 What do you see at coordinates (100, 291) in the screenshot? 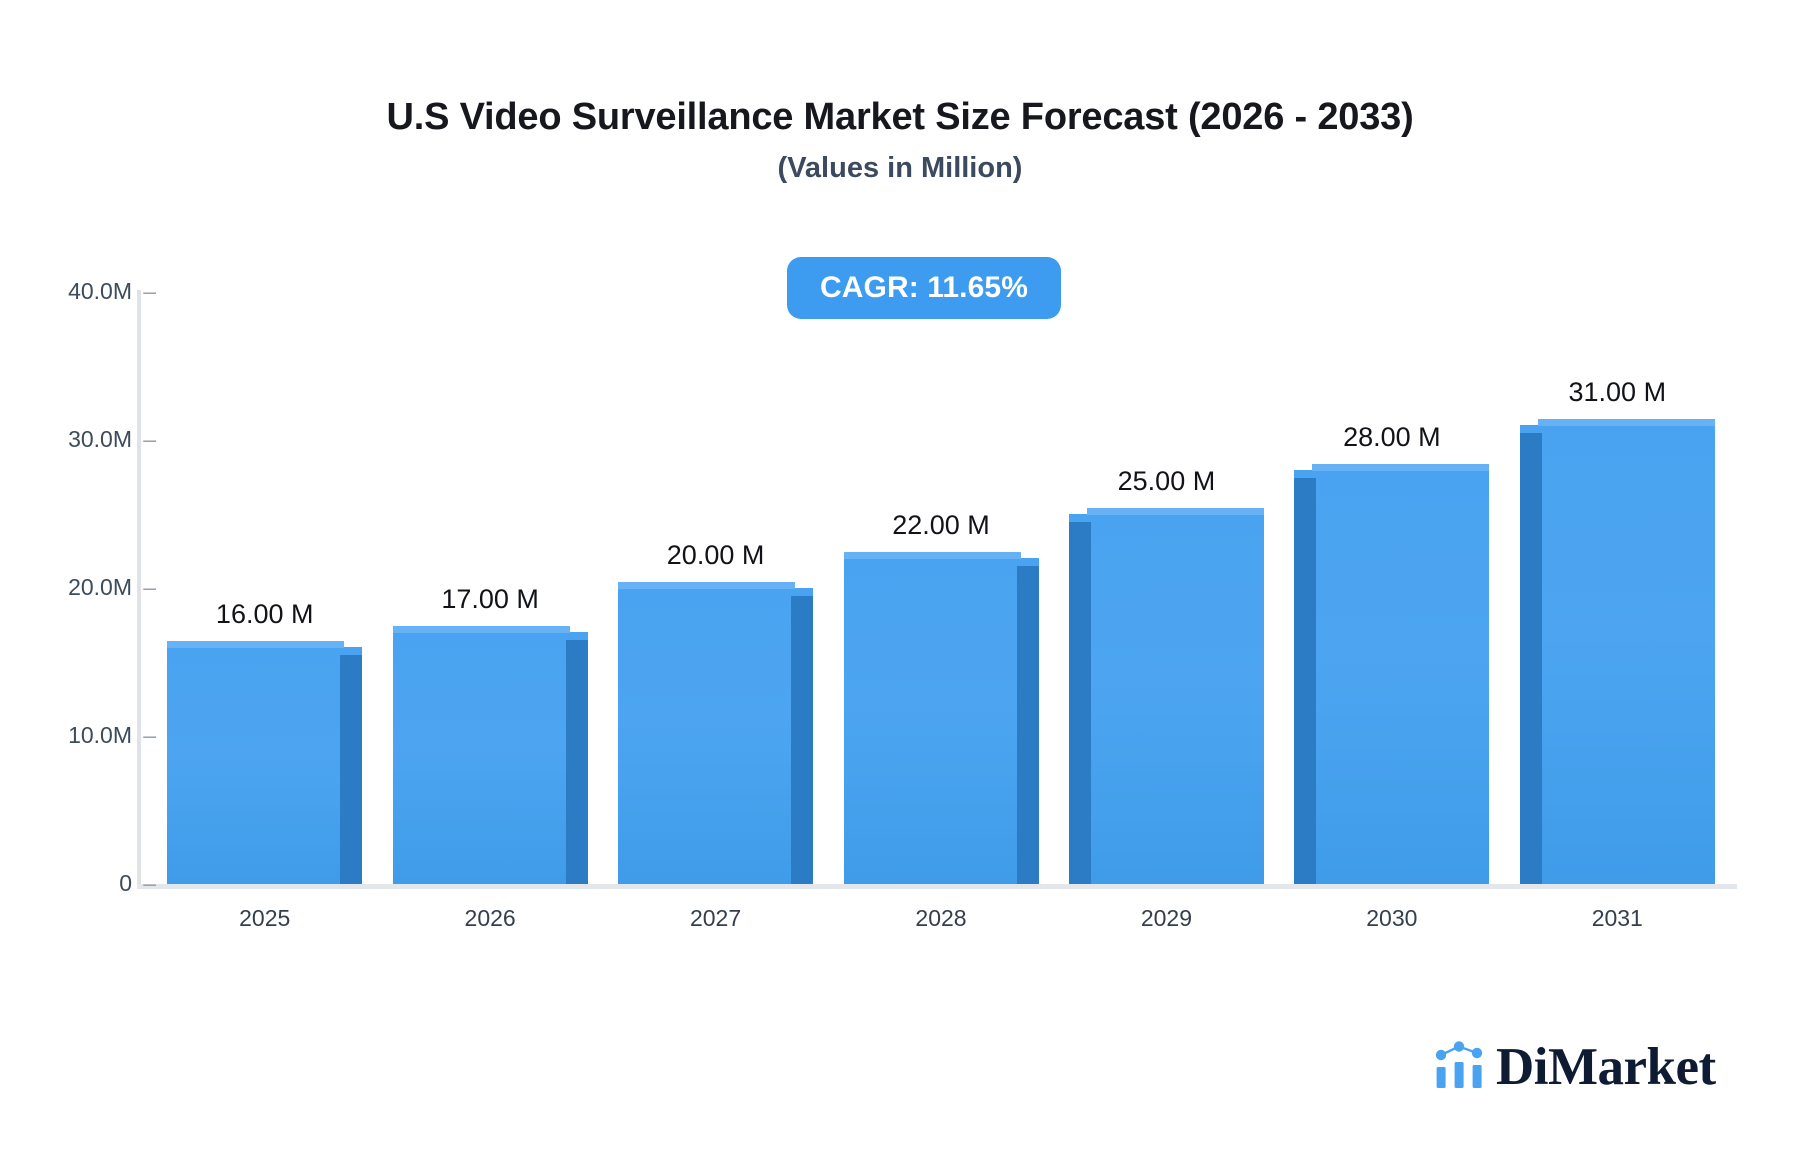
I see `y-axis-tick-label: 40.0M` at bounding box center [100, 291].